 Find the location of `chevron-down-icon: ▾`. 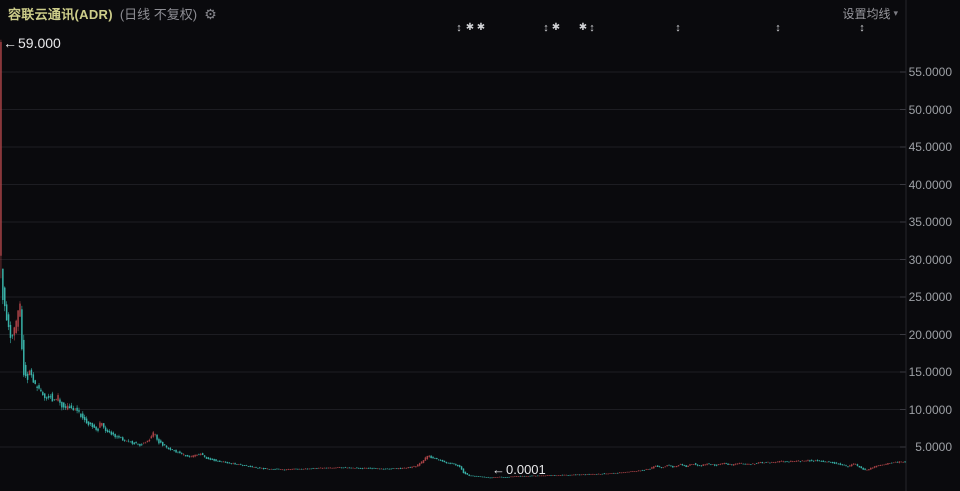

chevron-down-icon: ▾ is located at coordinates (895, 13).